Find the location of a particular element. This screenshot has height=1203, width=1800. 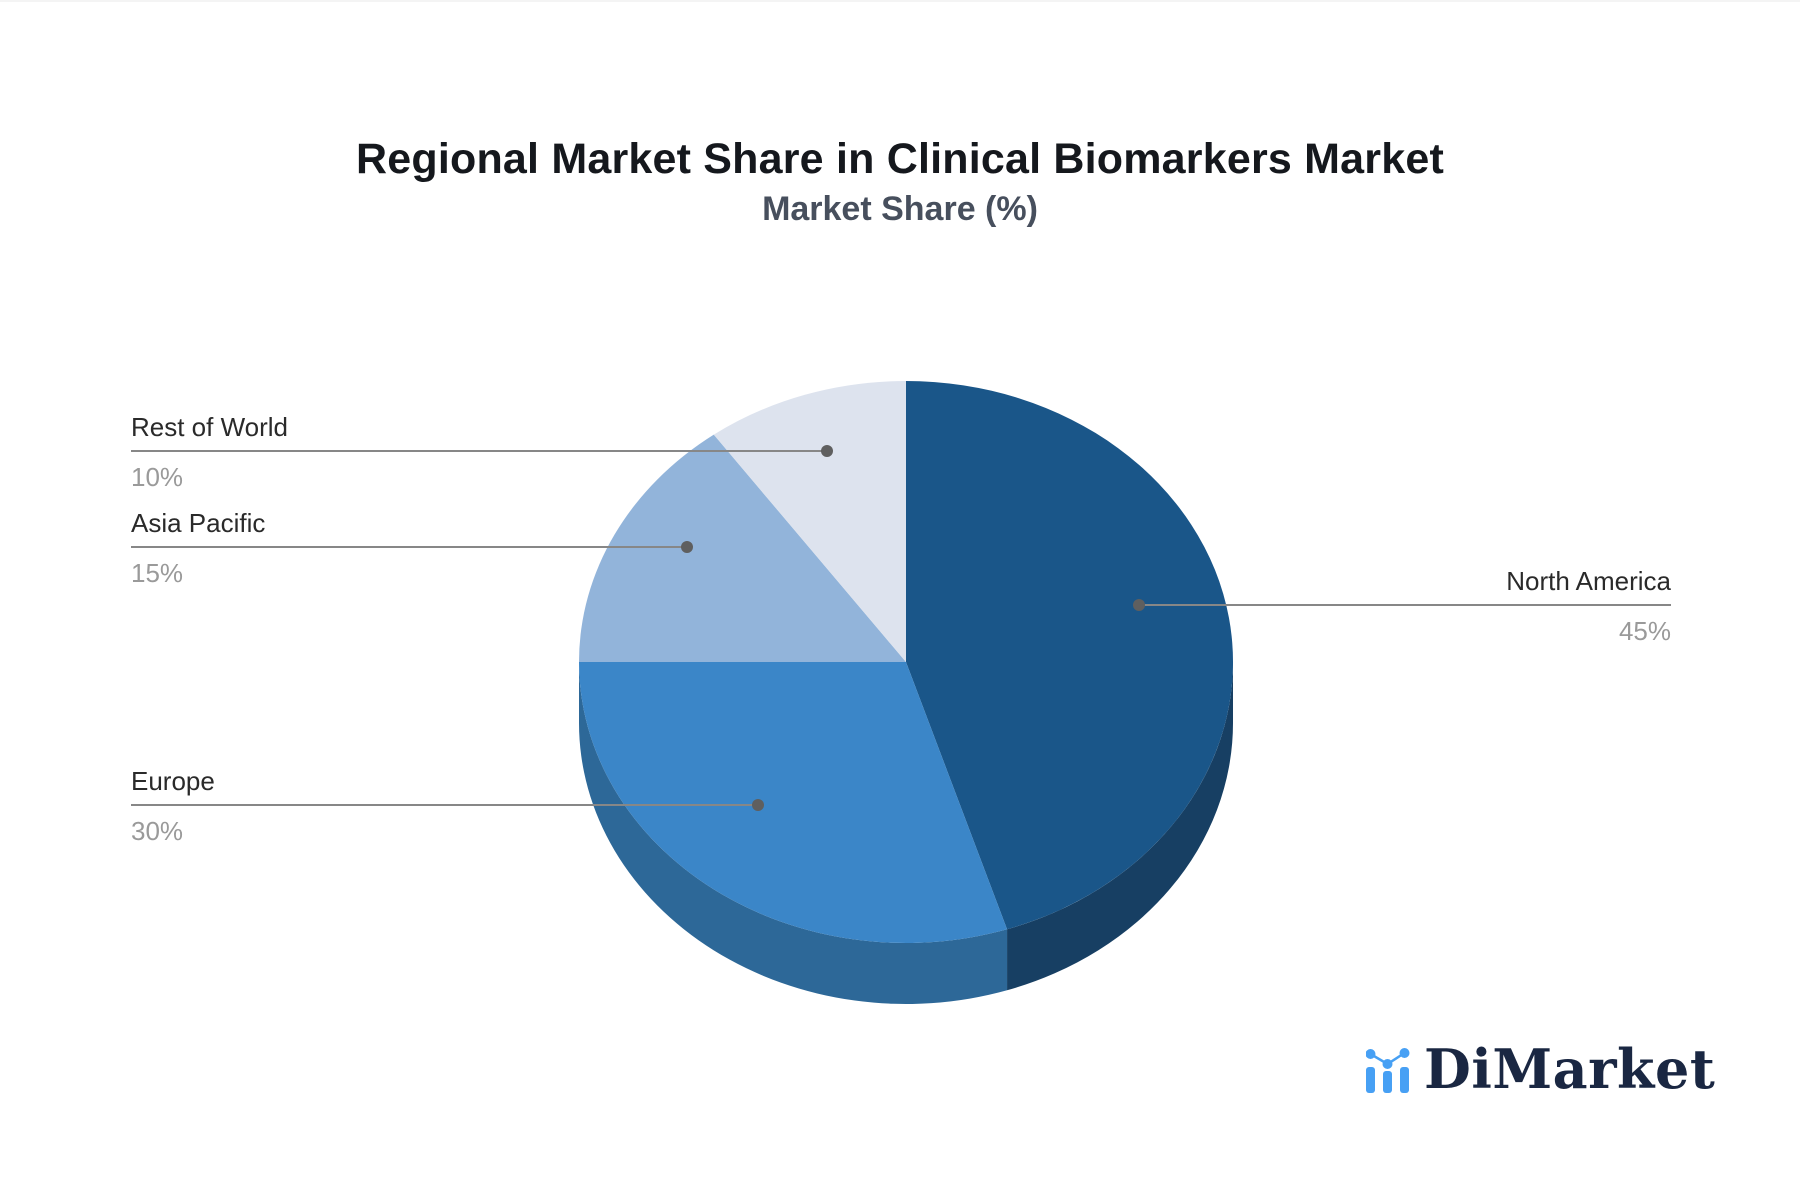

callout-value: 10% is located at coordinates (157, 477).